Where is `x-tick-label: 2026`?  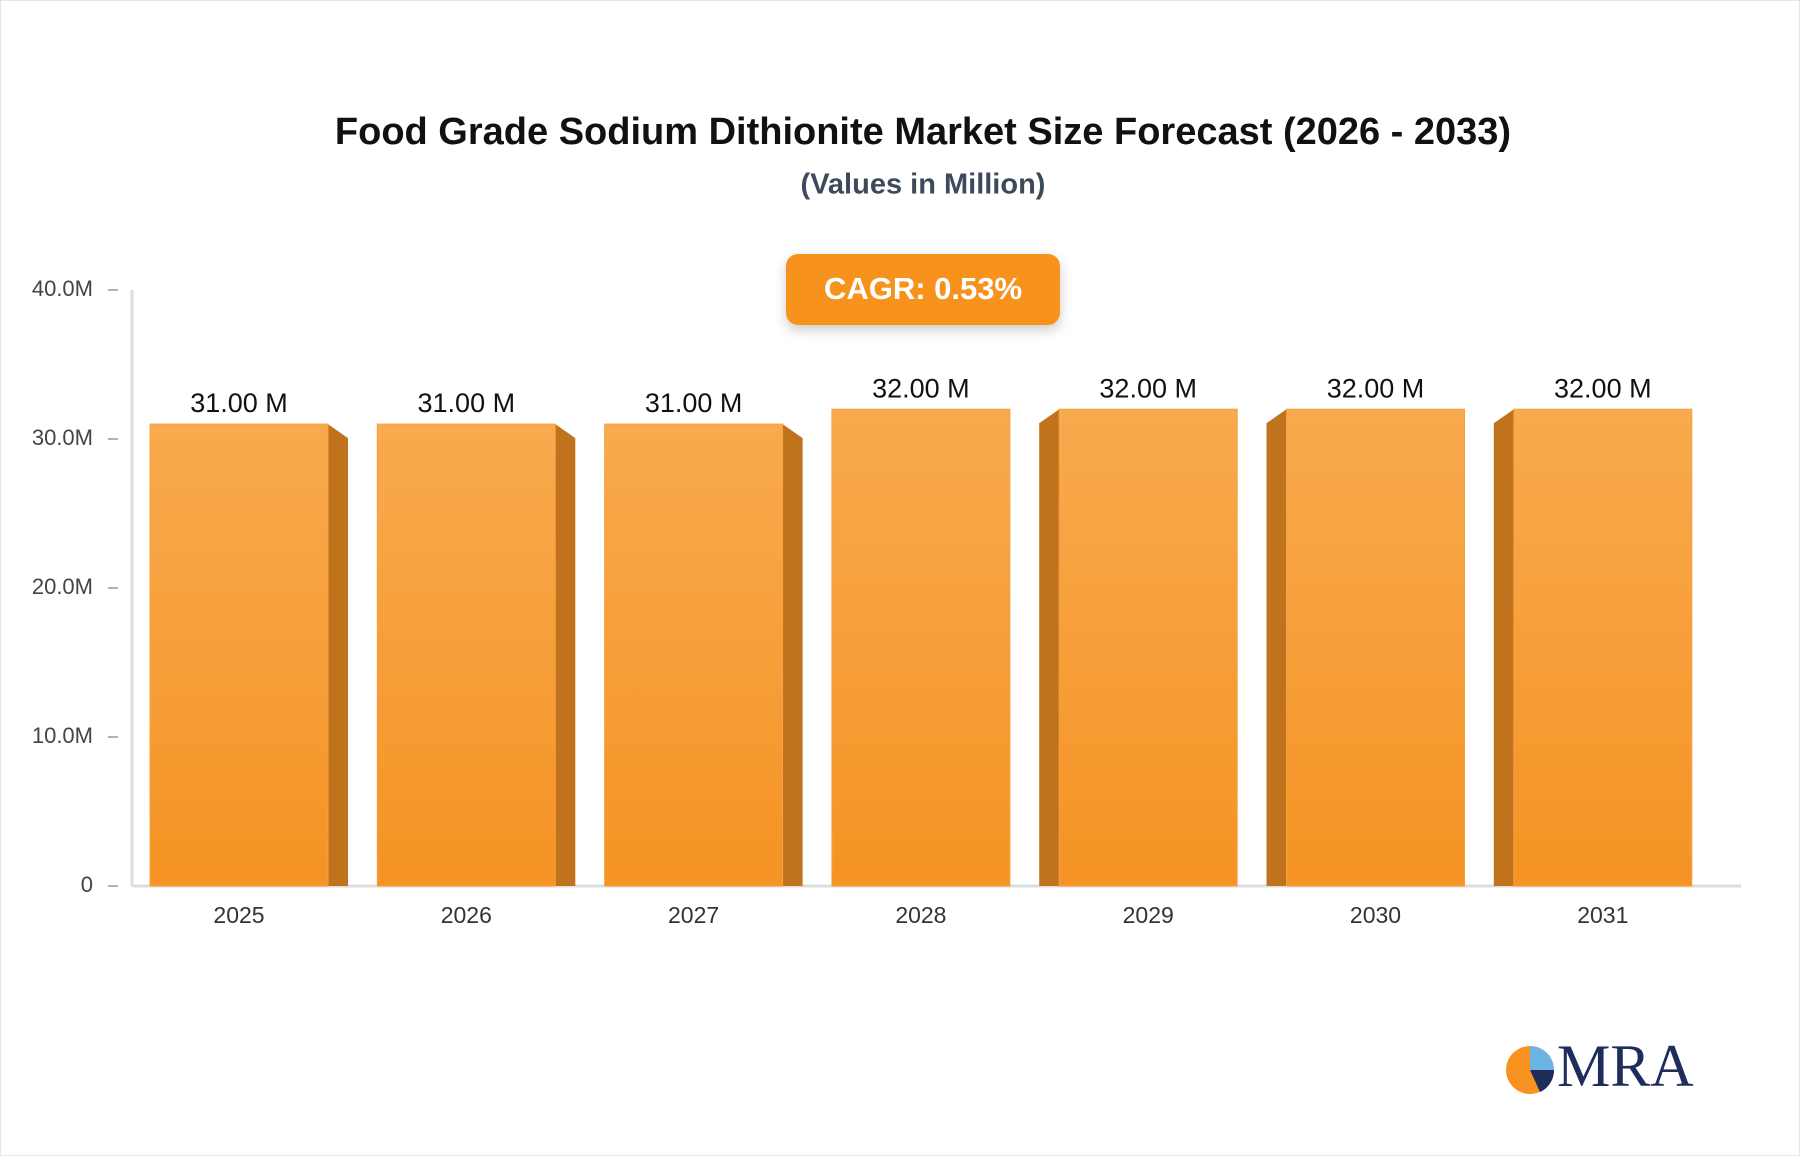 x-tick-label: 2026 is located at coordinates (466, 915).